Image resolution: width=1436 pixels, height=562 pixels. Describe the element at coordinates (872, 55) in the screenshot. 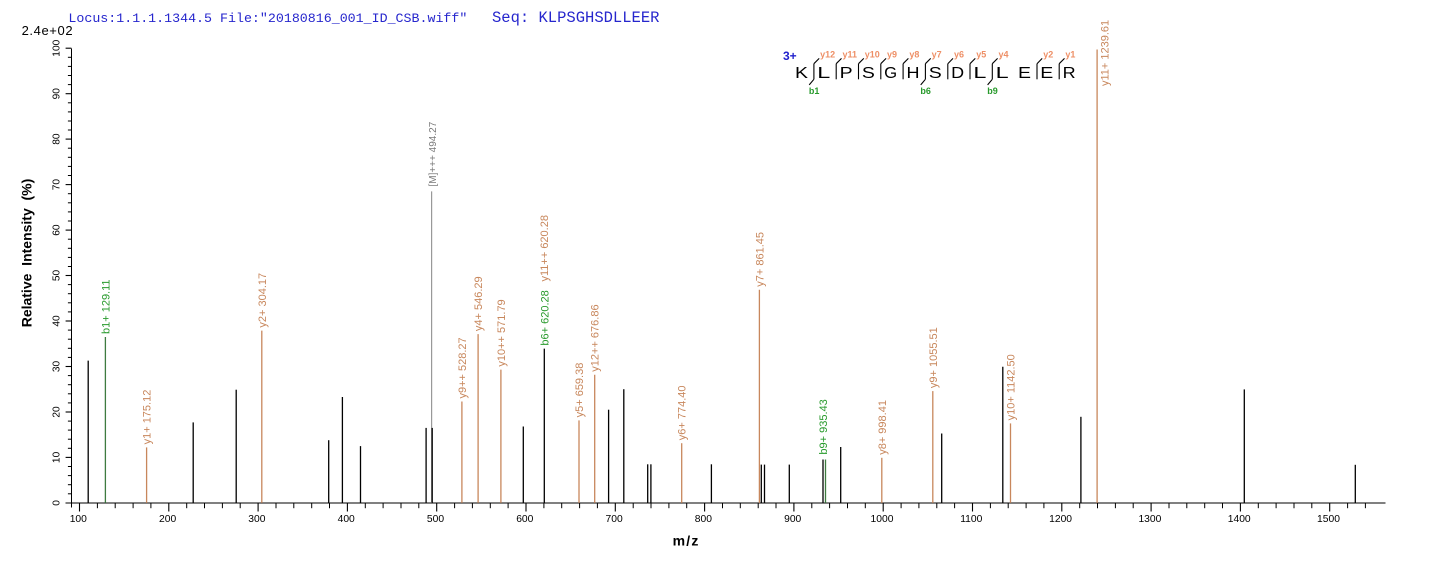

I see `svg-text: y10` at that location.